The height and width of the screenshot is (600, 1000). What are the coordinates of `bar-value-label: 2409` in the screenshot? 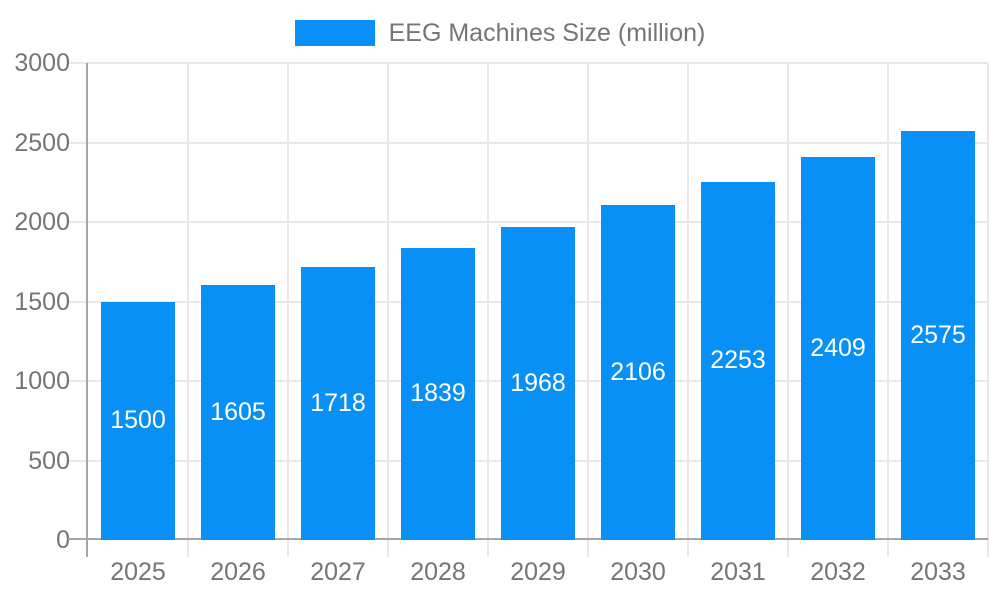 It's located at (838, 347).